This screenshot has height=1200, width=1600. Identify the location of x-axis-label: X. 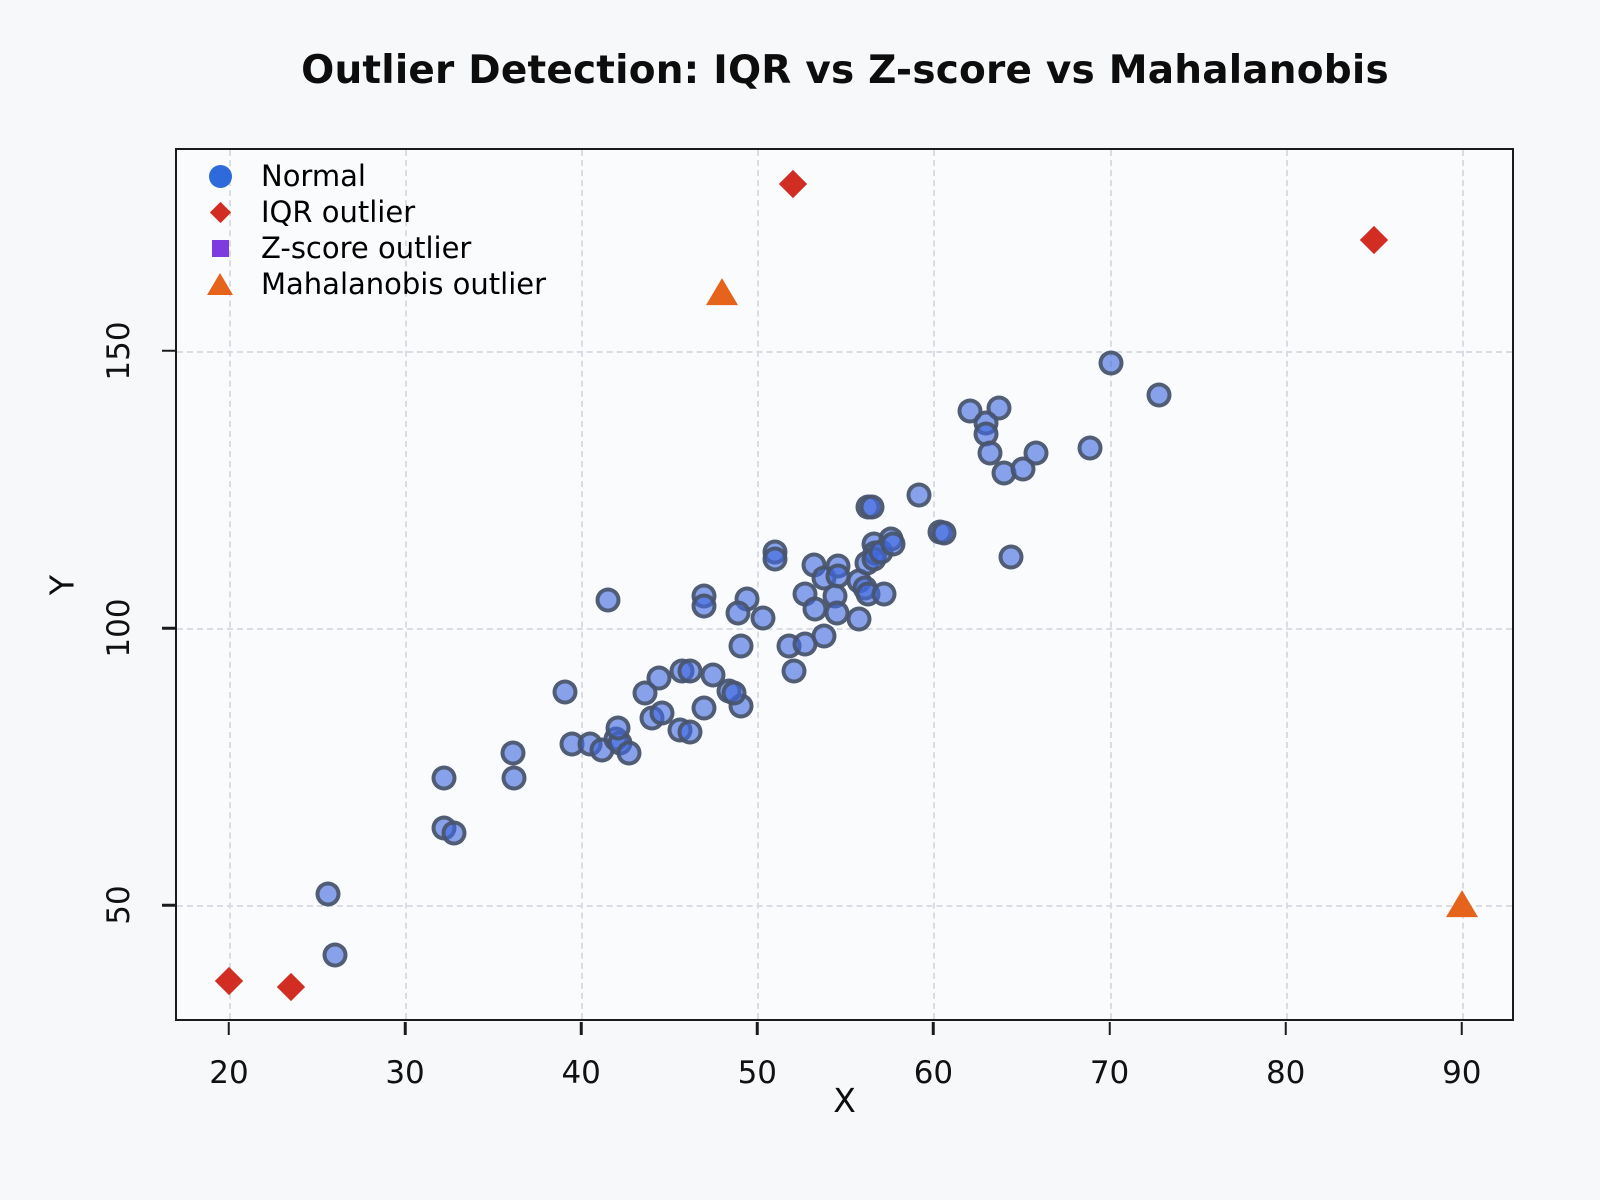
(844, 1100).